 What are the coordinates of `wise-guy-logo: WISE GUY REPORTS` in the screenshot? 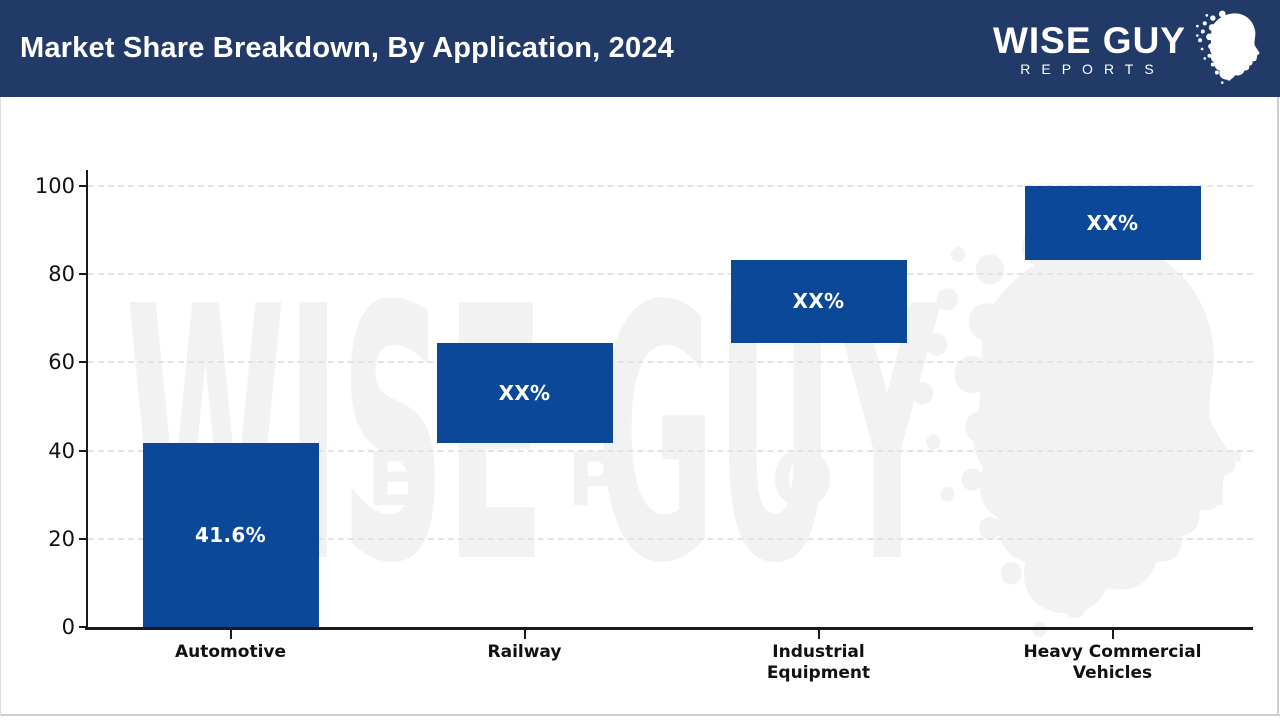 It's located at (1129, 49).